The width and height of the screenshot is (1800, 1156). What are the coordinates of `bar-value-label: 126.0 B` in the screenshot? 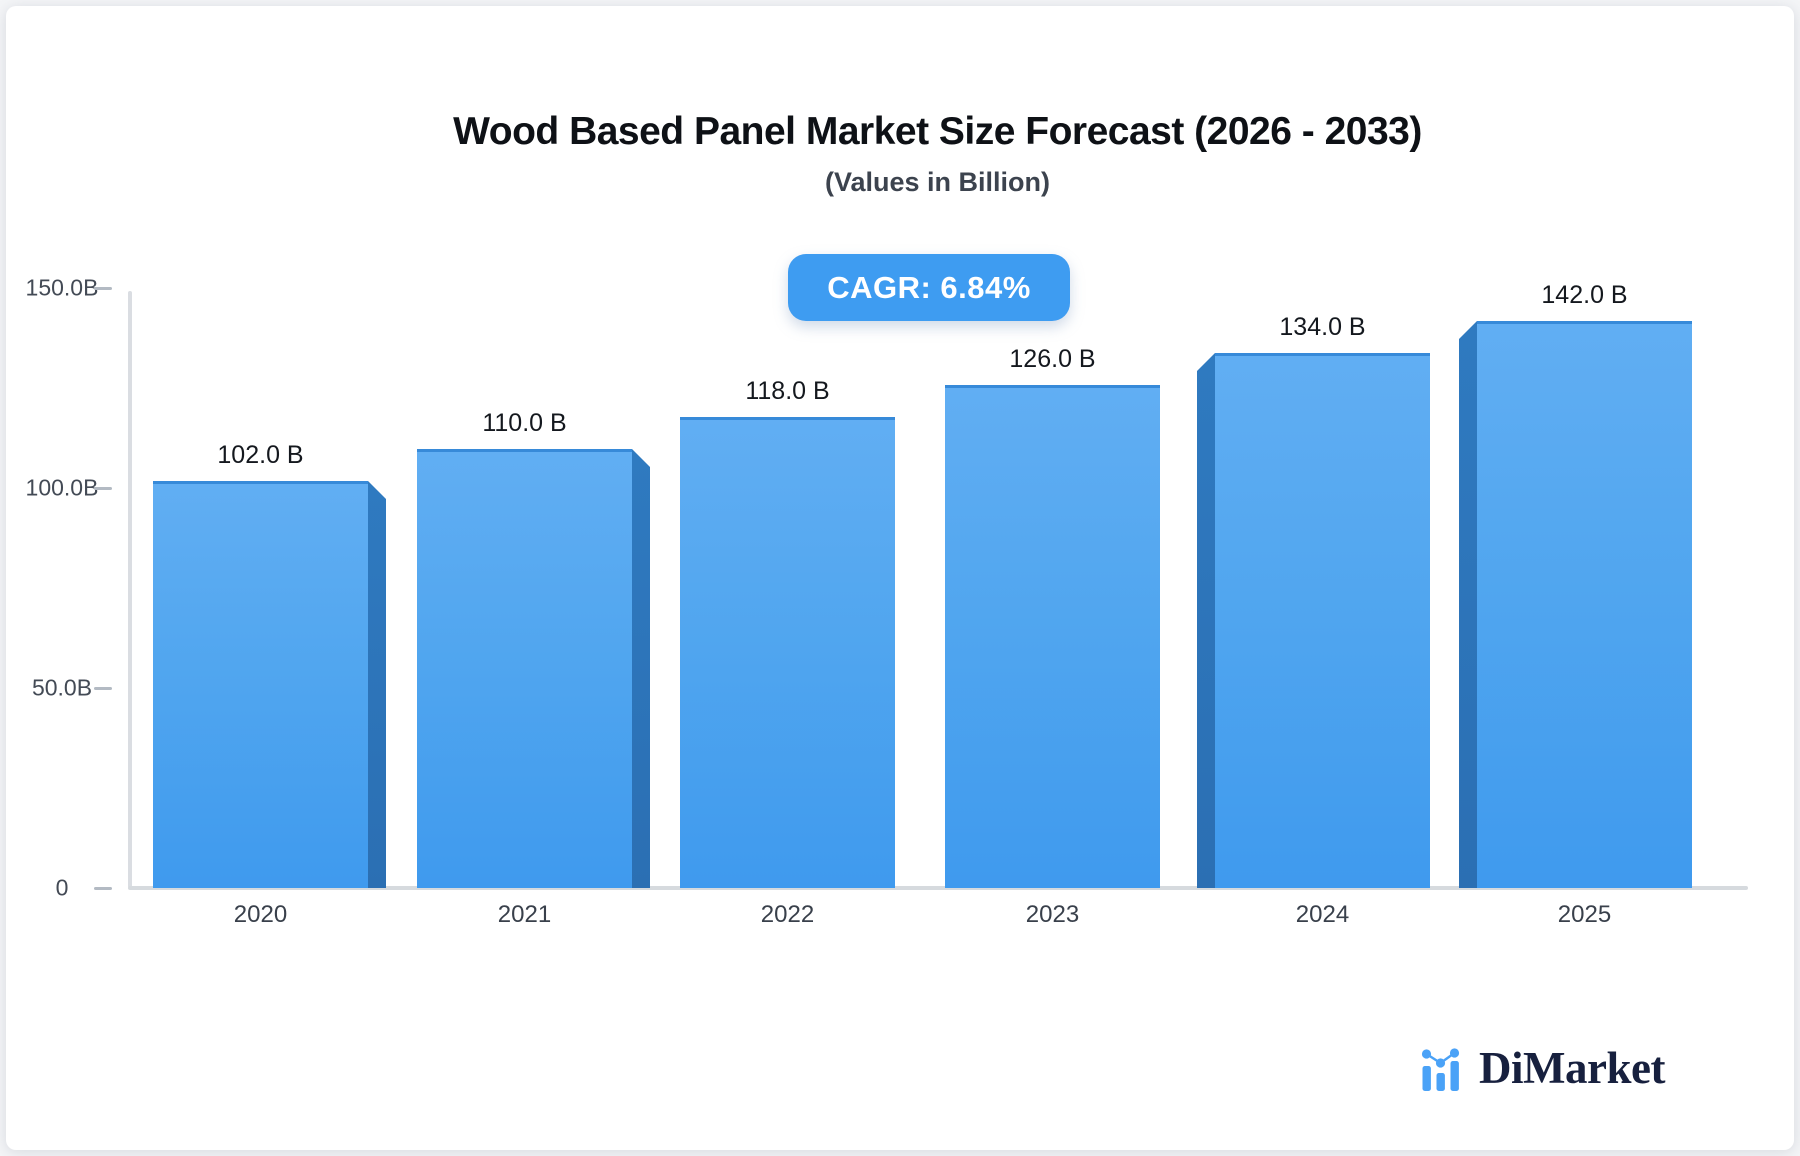 It's located at (1052, 359).